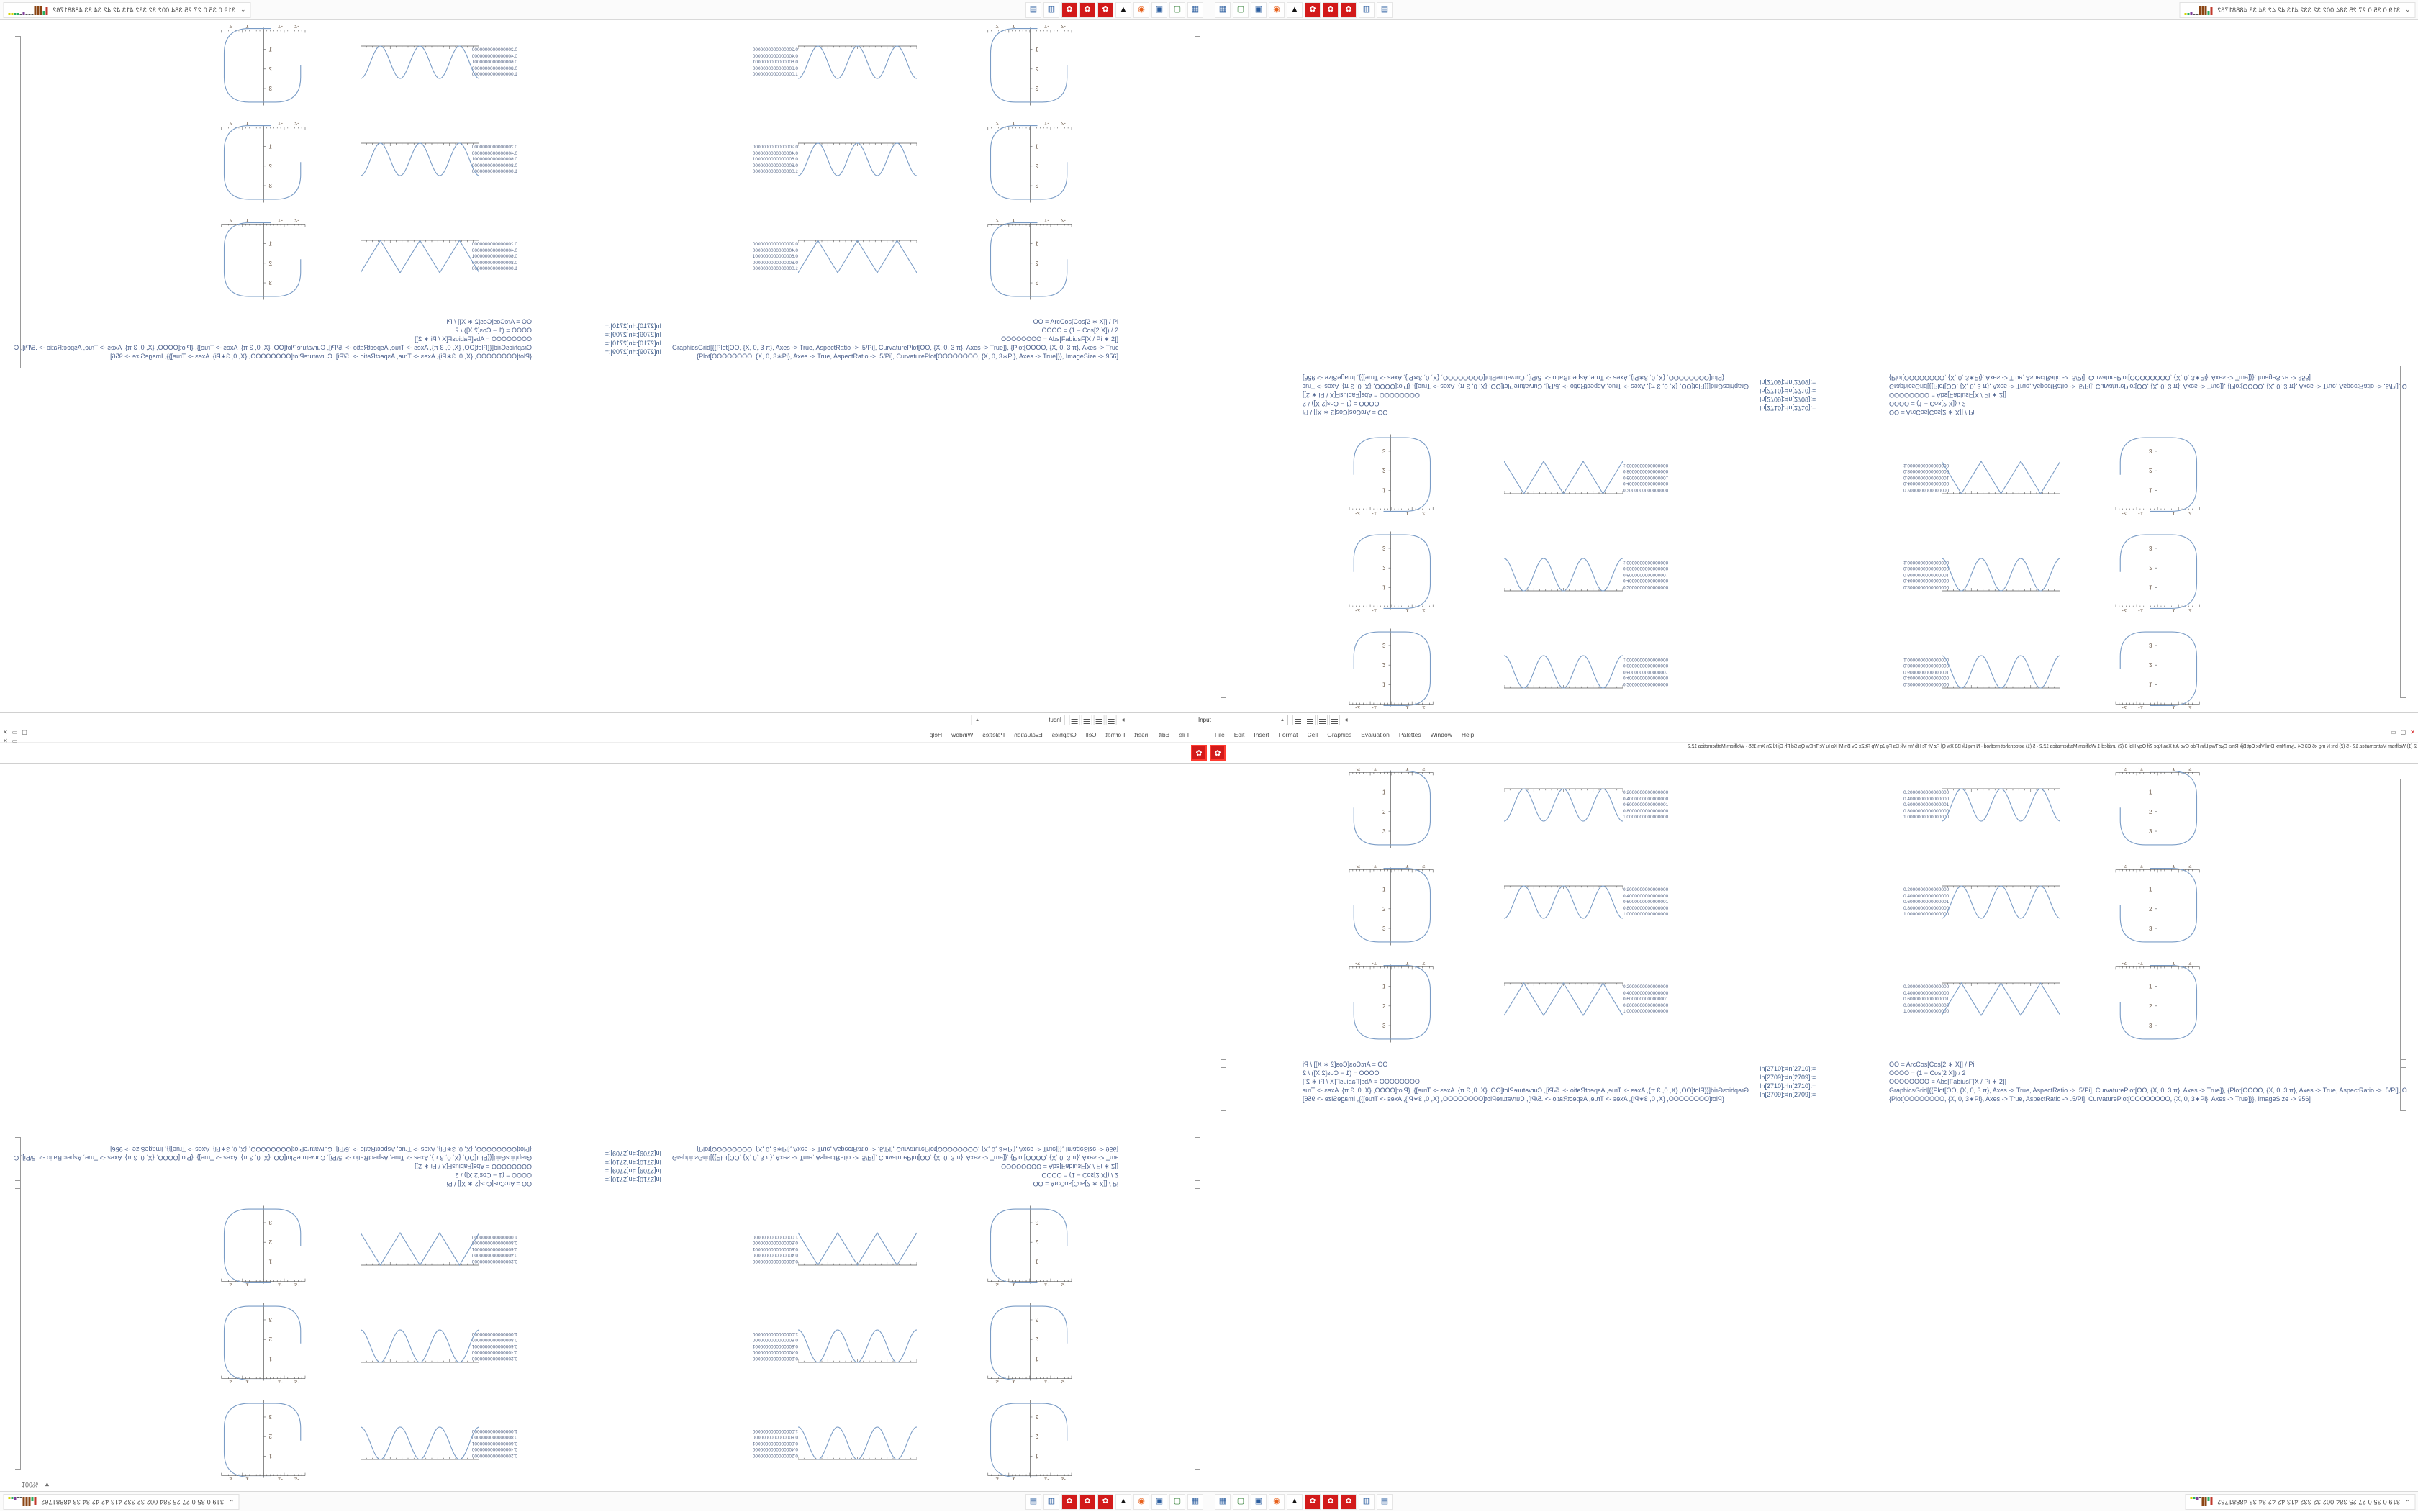  I want to click on window-controls-right: ▭ ▢ ✕, so click(2403, 732).